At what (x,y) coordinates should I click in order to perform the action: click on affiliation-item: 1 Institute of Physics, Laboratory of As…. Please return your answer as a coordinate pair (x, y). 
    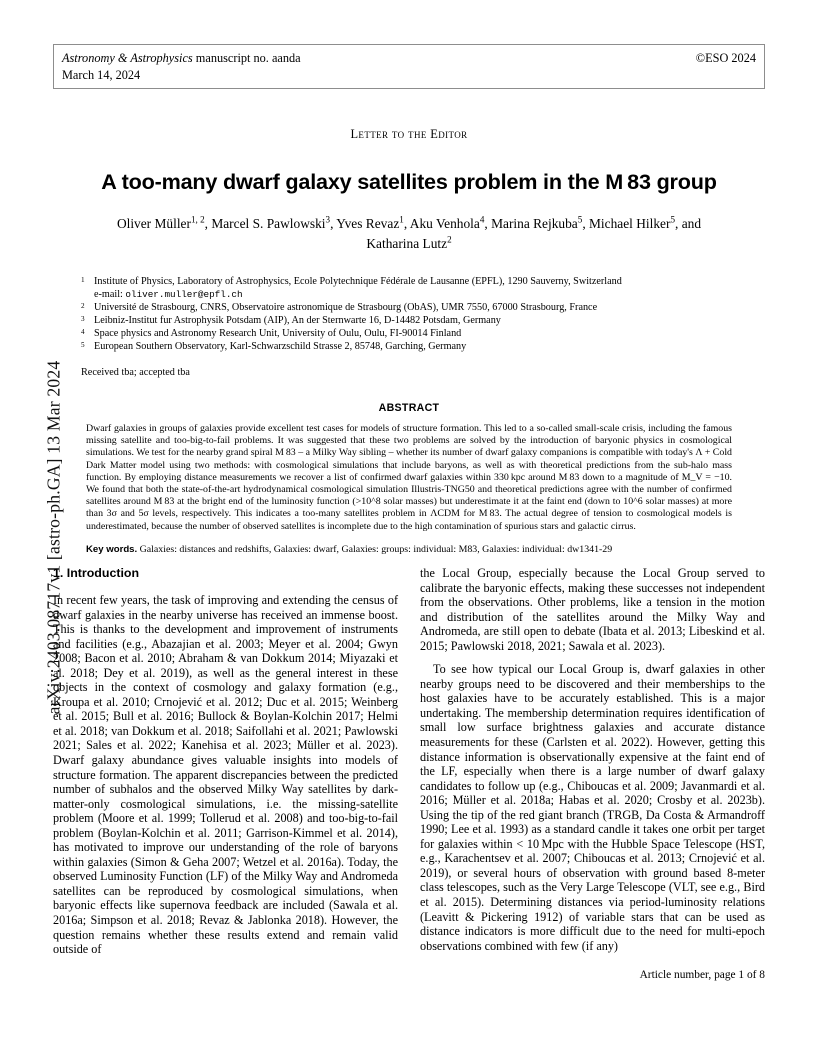
    Looking at the image, I should click on (417, 282).